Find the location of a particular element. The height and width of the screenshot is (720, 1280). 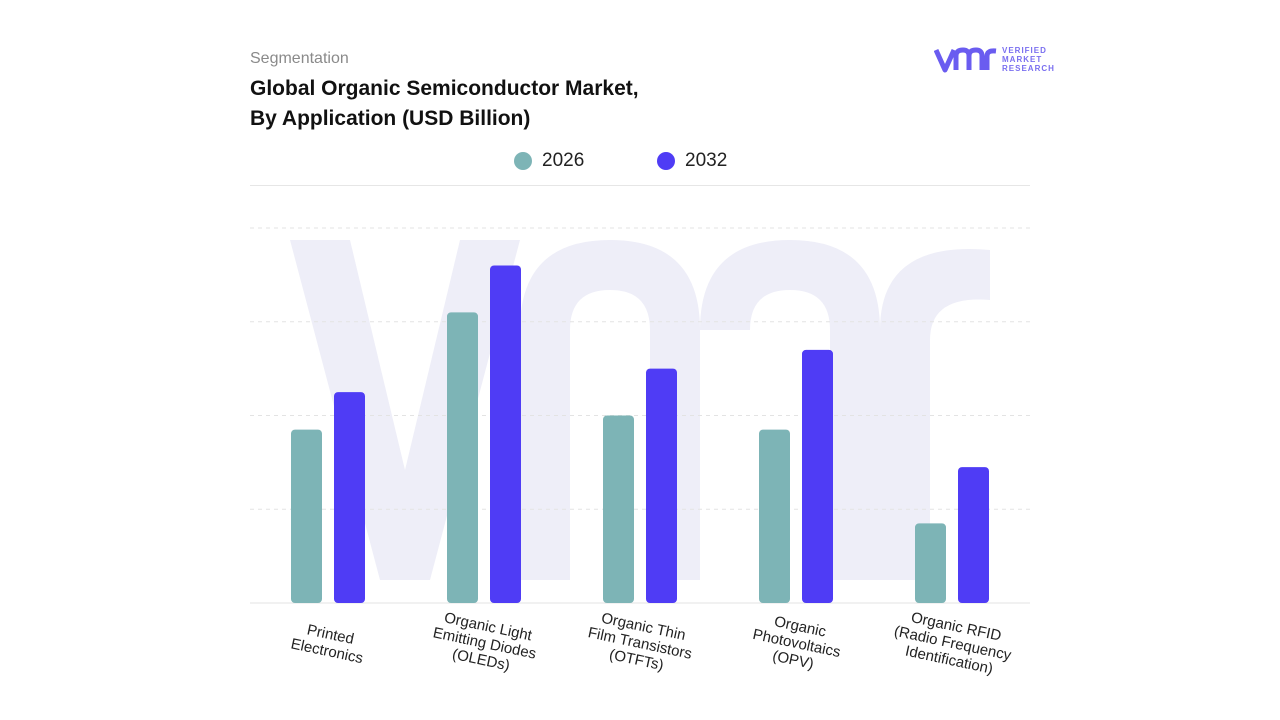

logo-line-2: MARKET is located at coordinates (1022, 59).